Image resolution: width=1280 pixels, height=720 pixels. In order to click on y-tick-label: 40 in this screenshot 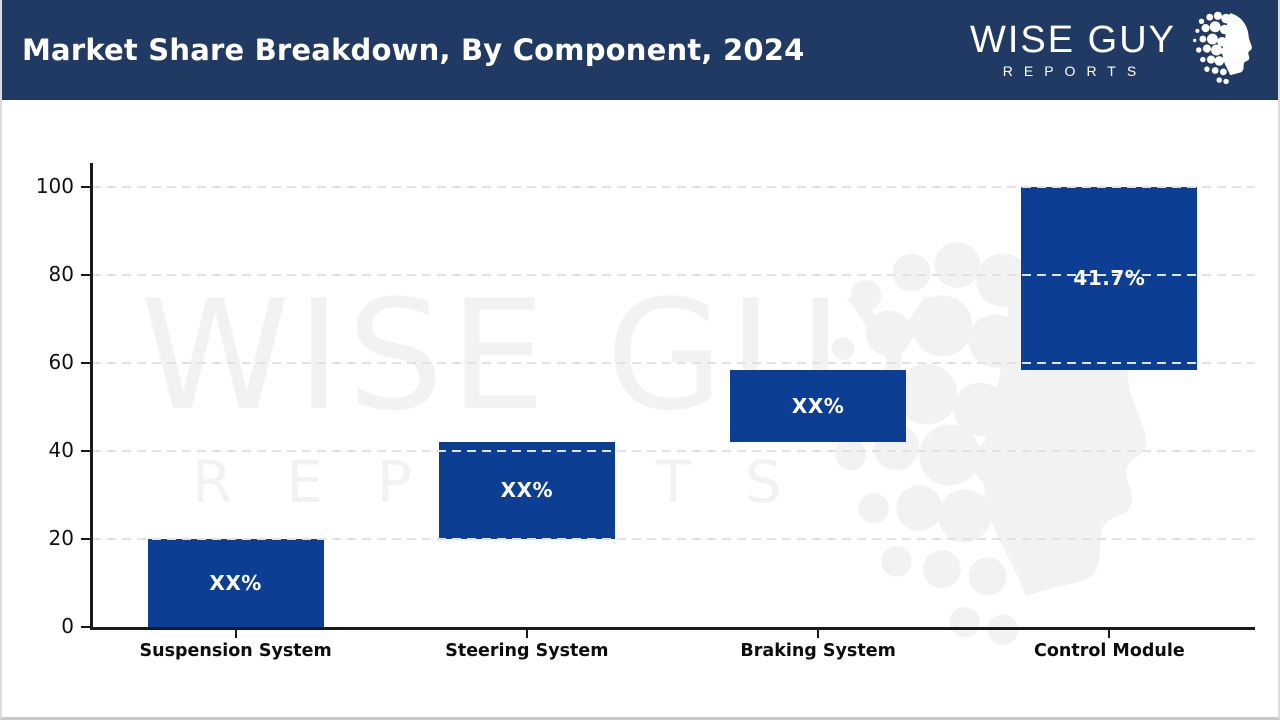, I will do `click(61, 449)`.